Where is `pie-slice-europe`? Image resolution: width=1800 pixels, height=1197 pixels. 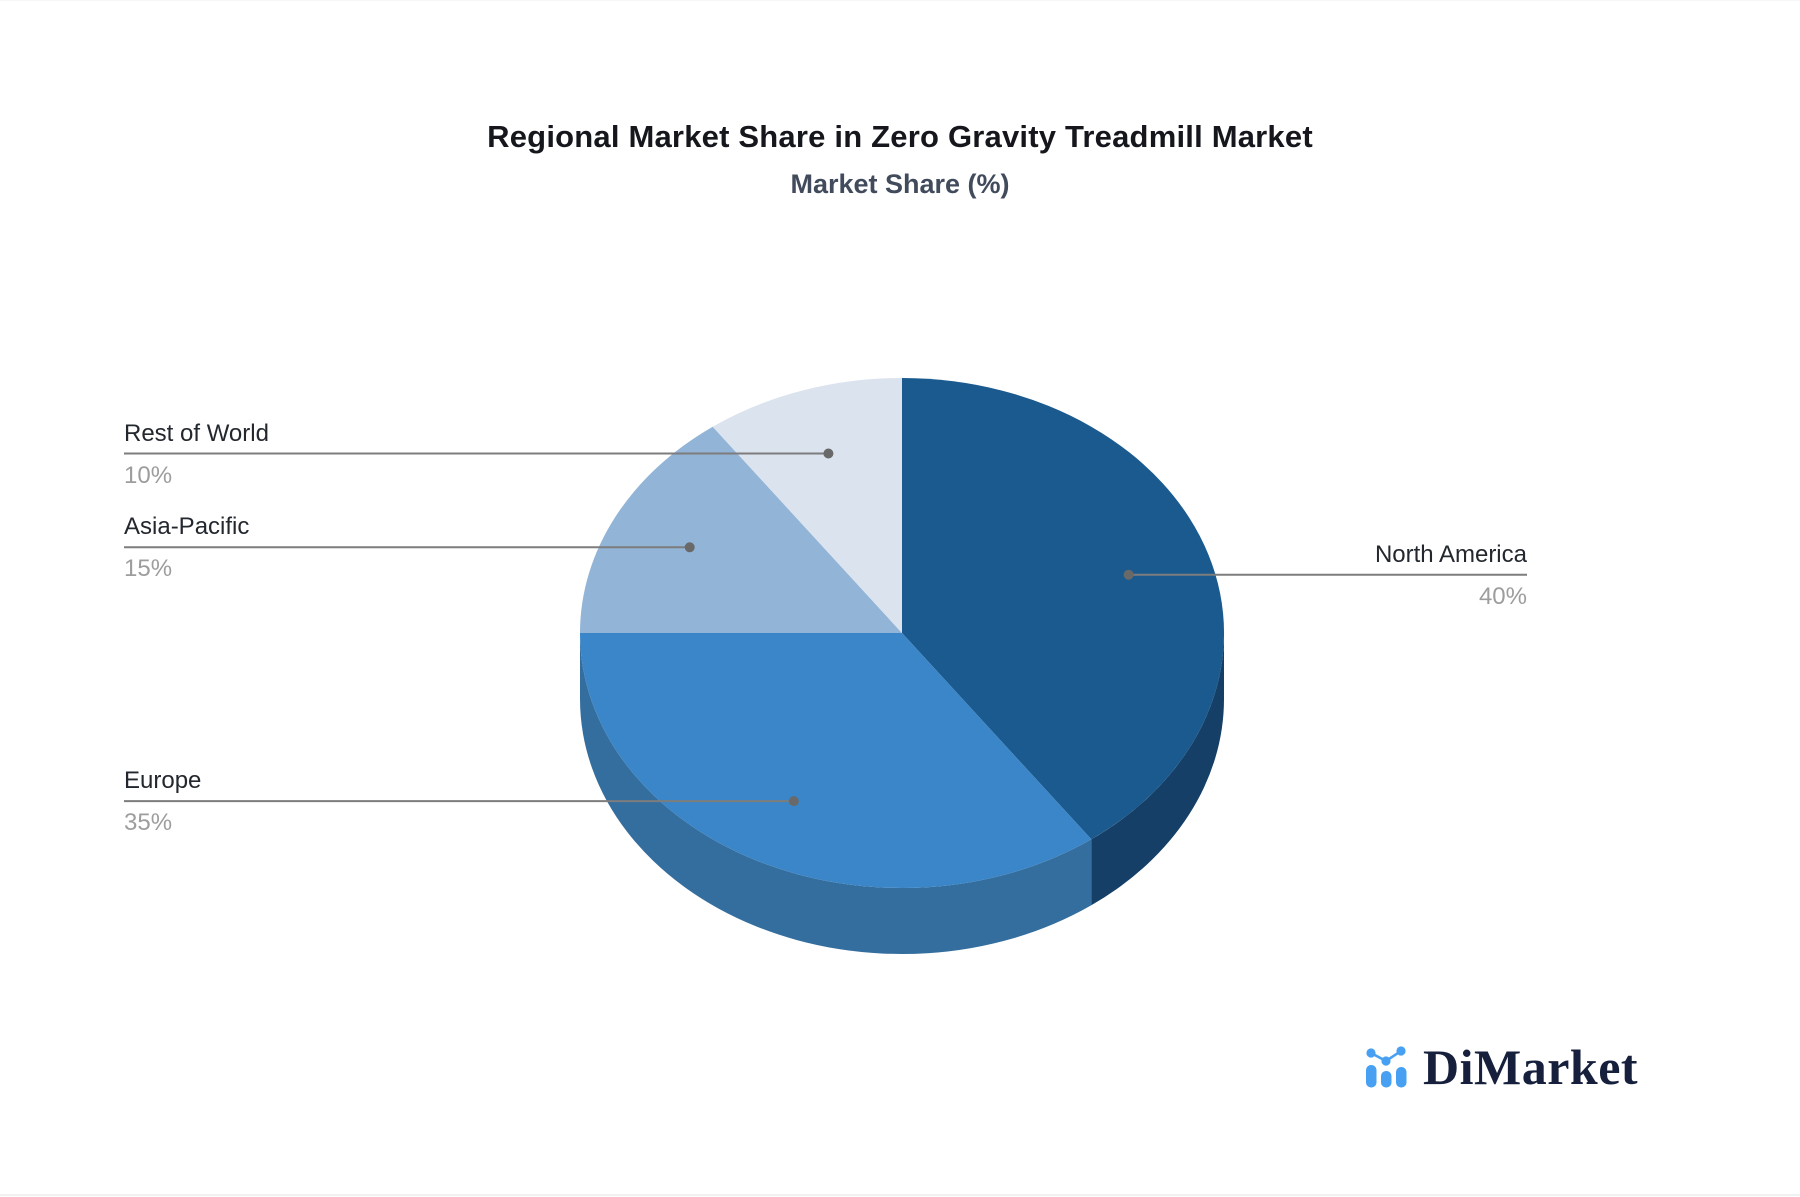 pie-slice-europe is located at coordinates (835, 761).